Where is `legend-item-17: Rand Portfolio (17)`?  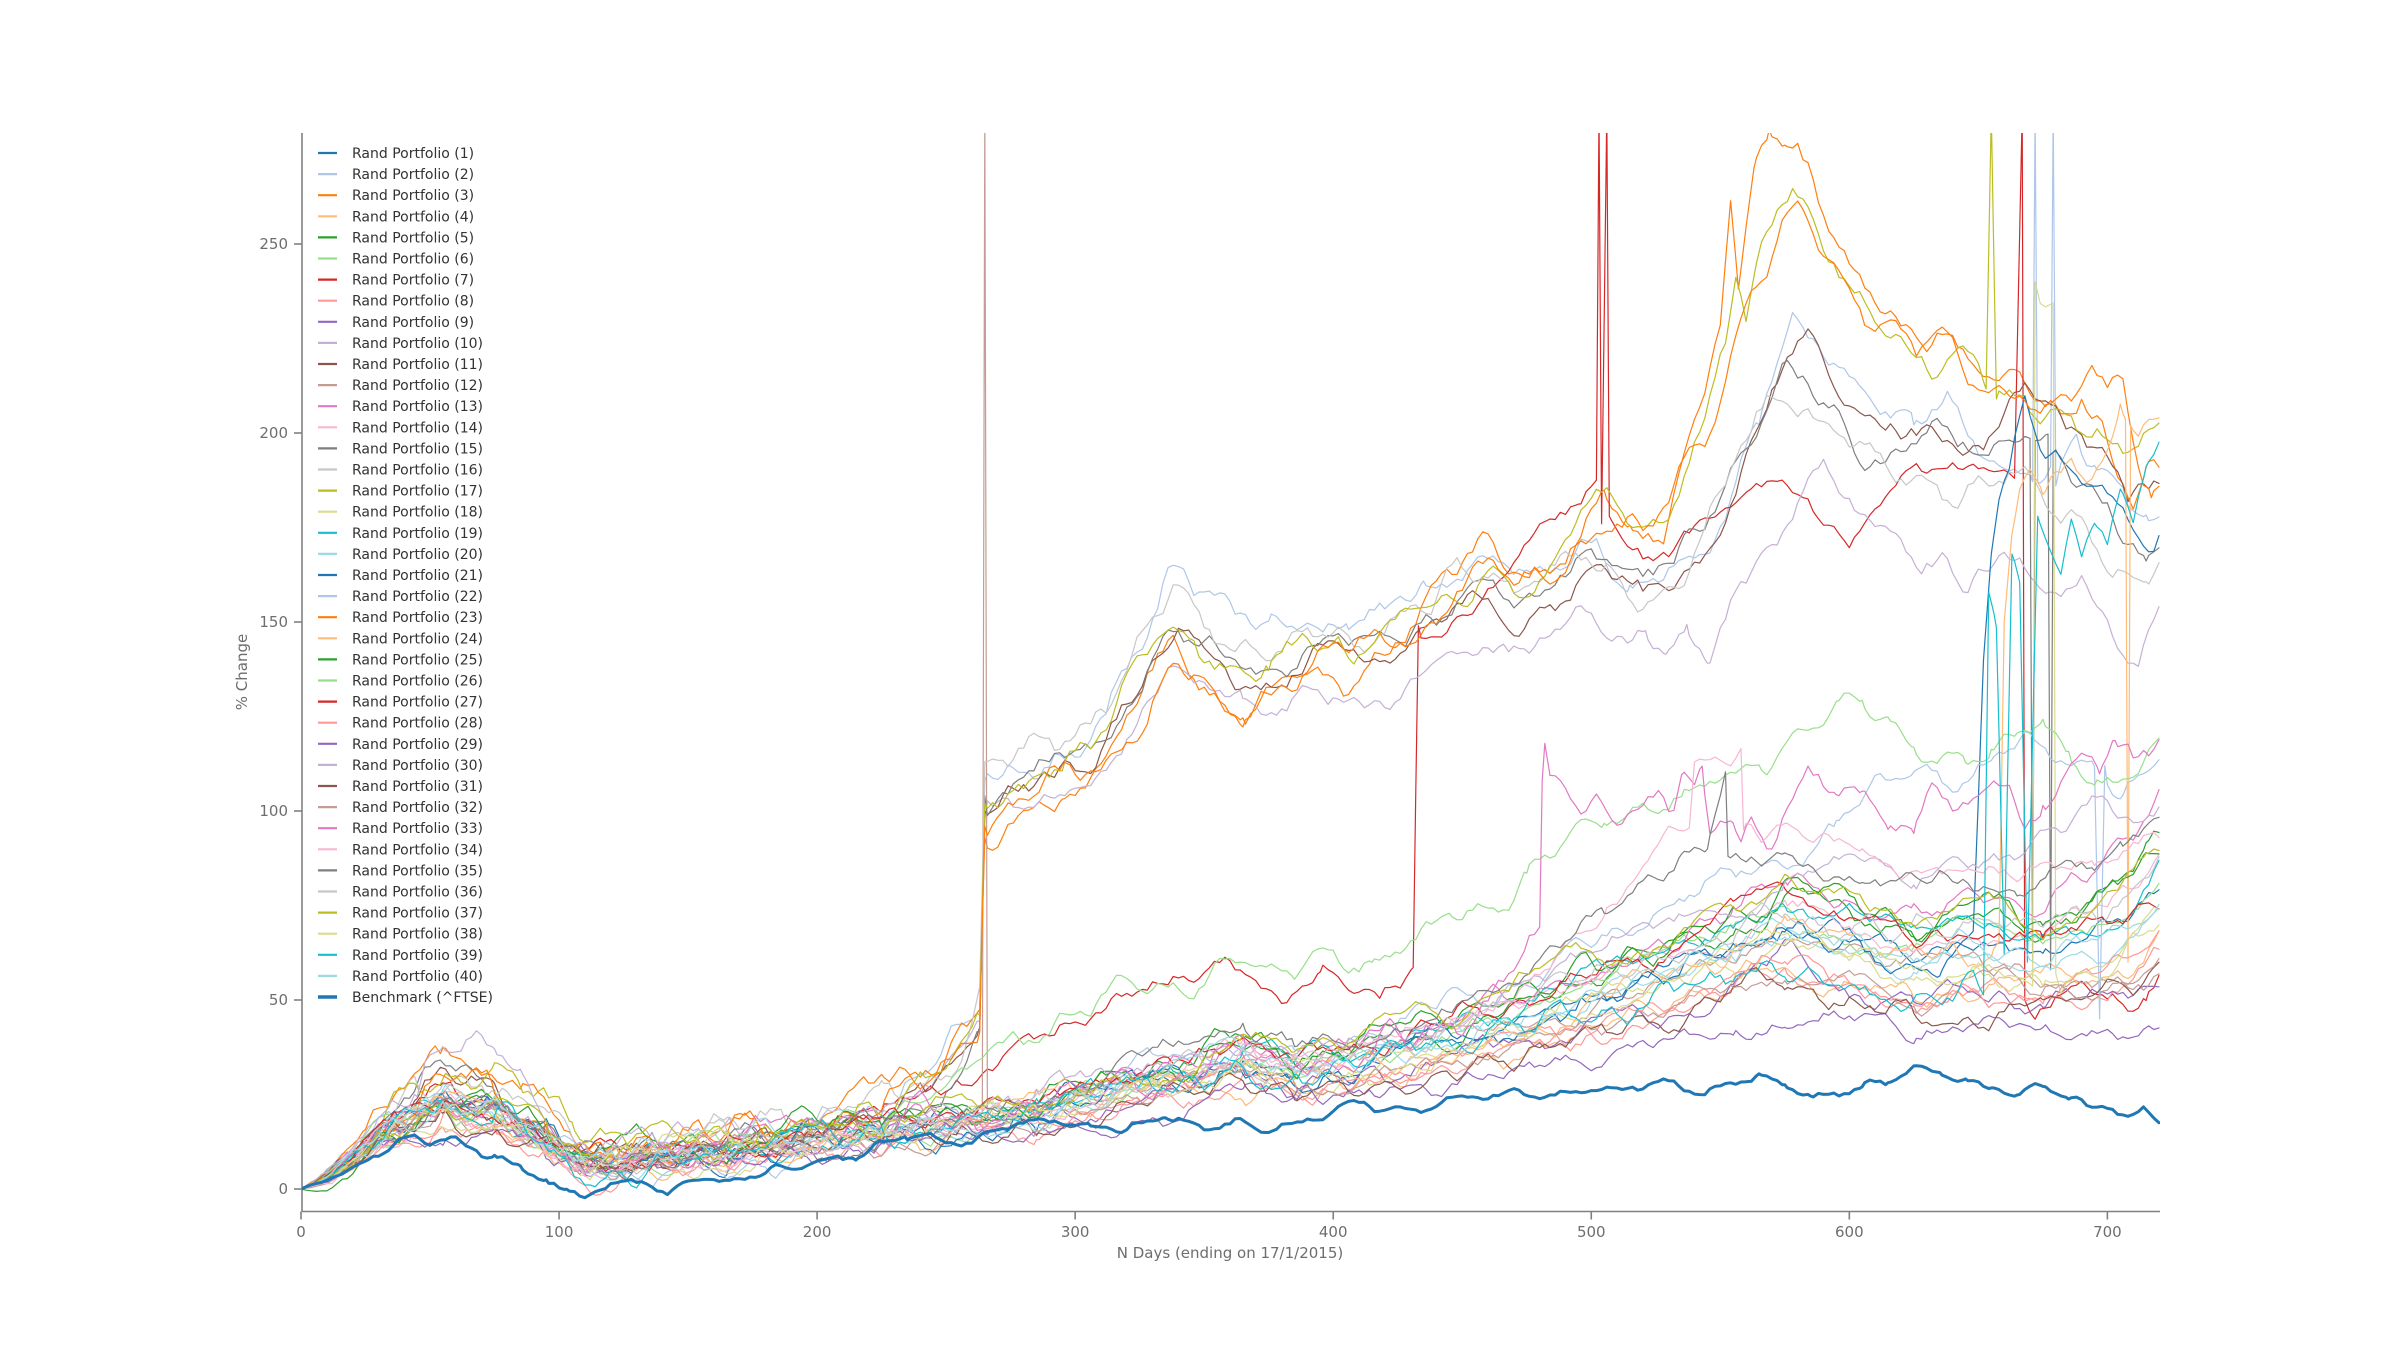
legend-item-17: Rand Portfolio (17) is located at coordinates (400, 492).